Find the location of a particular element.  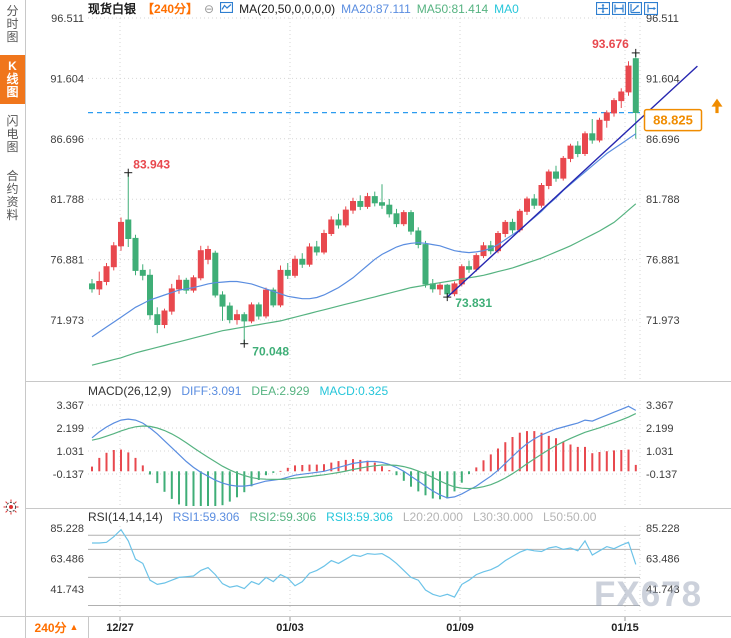

svg-text: 01/15 is located at coordinates (625, 628).